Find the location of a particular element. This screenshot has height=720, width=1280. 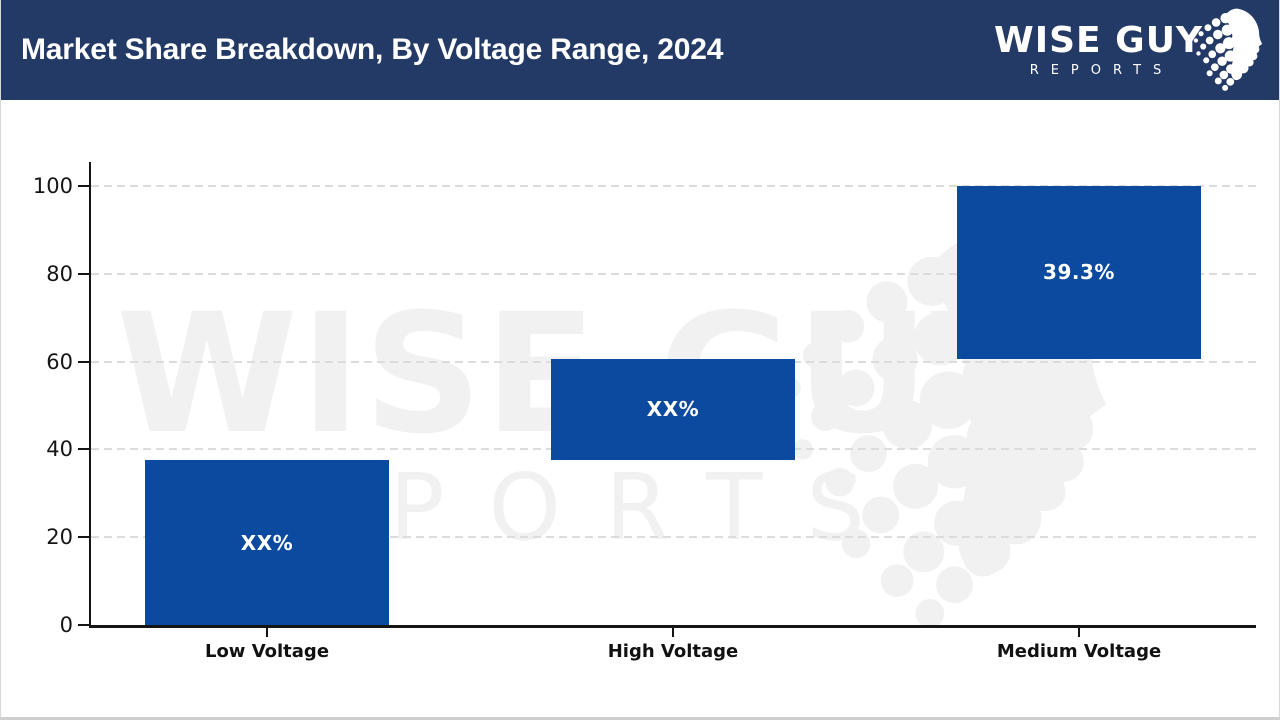

y-axis-tick-label: 20 is located at coordinates (59, 537).